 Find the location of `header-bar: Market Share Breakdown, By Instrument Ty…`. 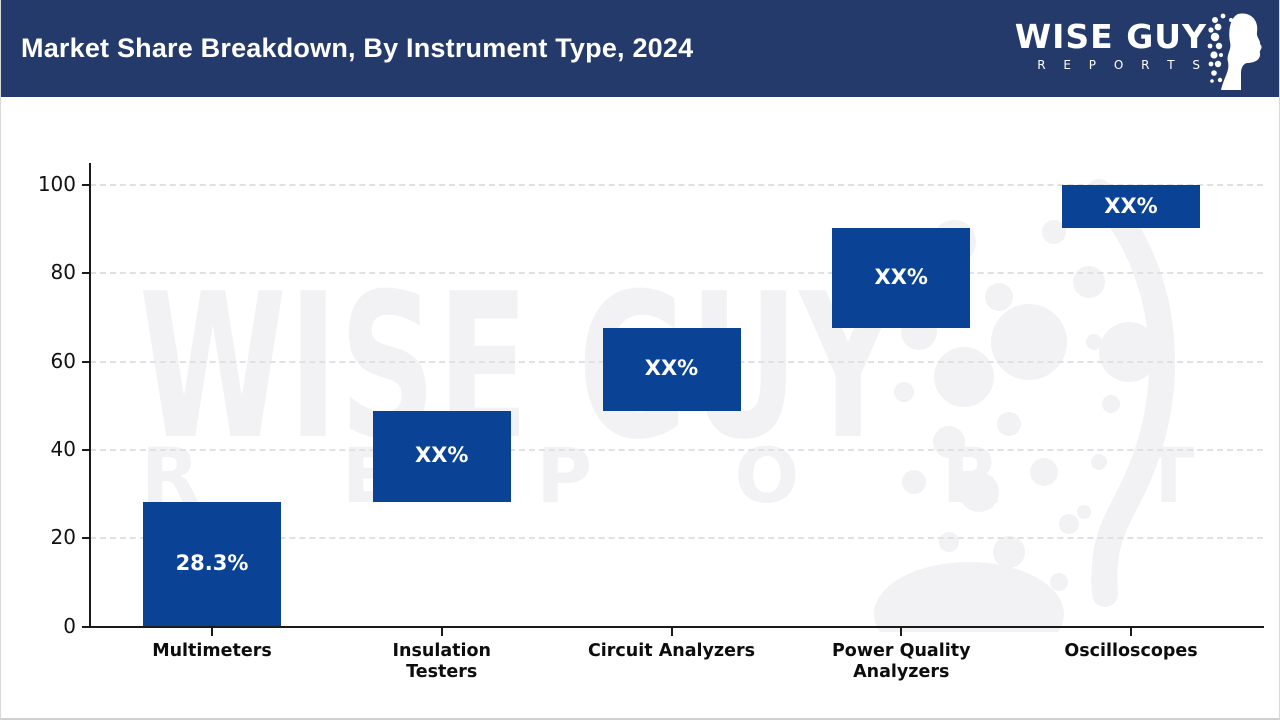

header-bar: Market Share Breakdown, By Instrument Ty… is located at coordinates (640, 48).